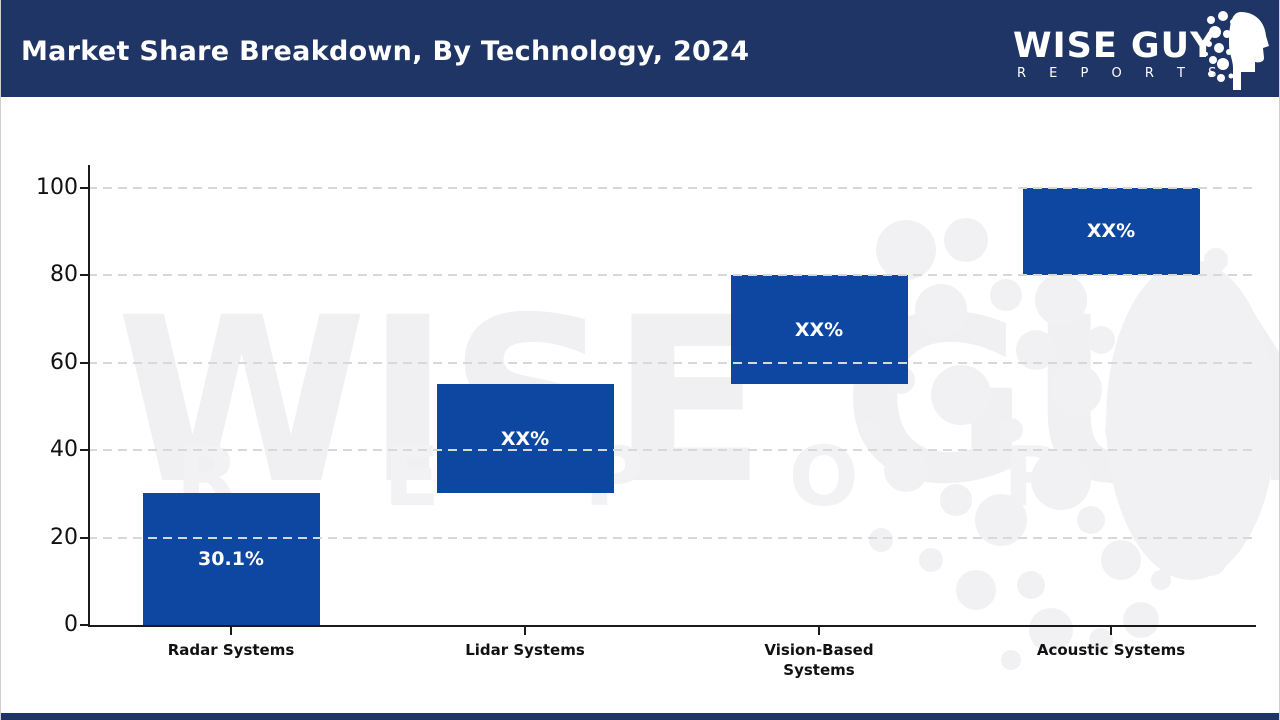 This screenshot has height=720, width=1280. What do you see at coordinates (1236, 50) in the screenshot?
I see `logo-head-icon` at bounding box center [1236, 50].